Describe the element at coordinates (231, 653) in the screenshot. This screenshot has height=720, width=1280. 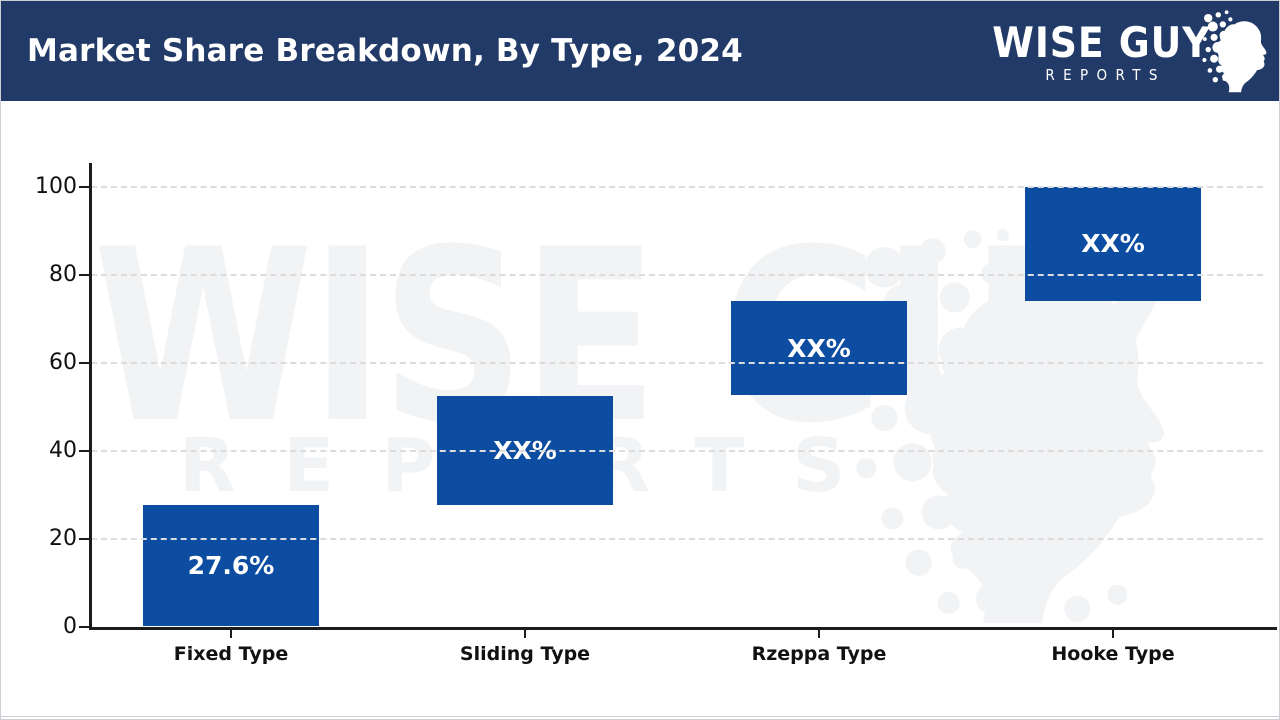
I see `x-tick-label: Fixed Type` at that location.